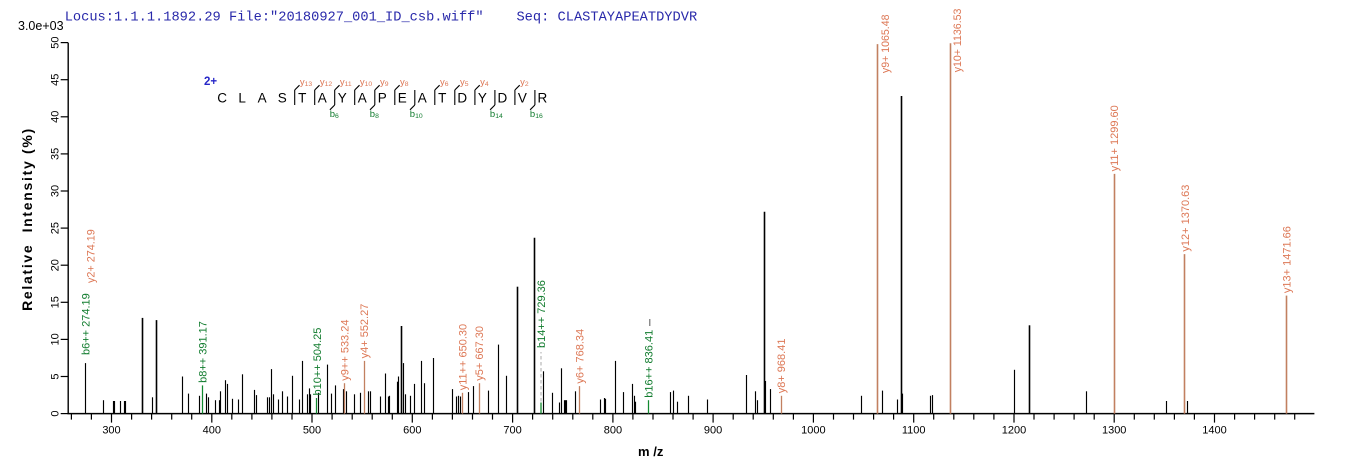 Image resolution: width=1362 pixels, height=473 pixels. Describe the element at coordinates (56, 80) in the screenshot. I see `svg-text: 45` at that location.